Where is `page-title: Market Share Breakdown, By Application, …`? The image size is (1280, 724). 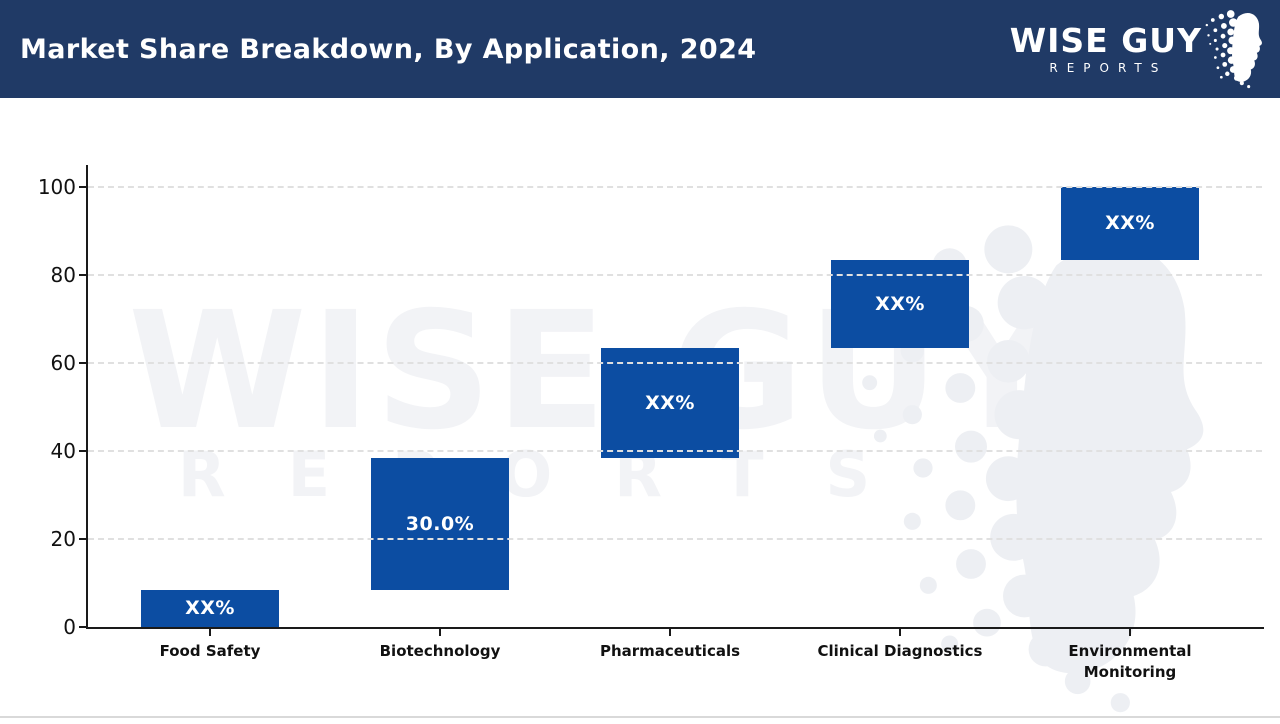 page-title: Market Share Breakdown, By Application, … is located at coordinates (388, 49).